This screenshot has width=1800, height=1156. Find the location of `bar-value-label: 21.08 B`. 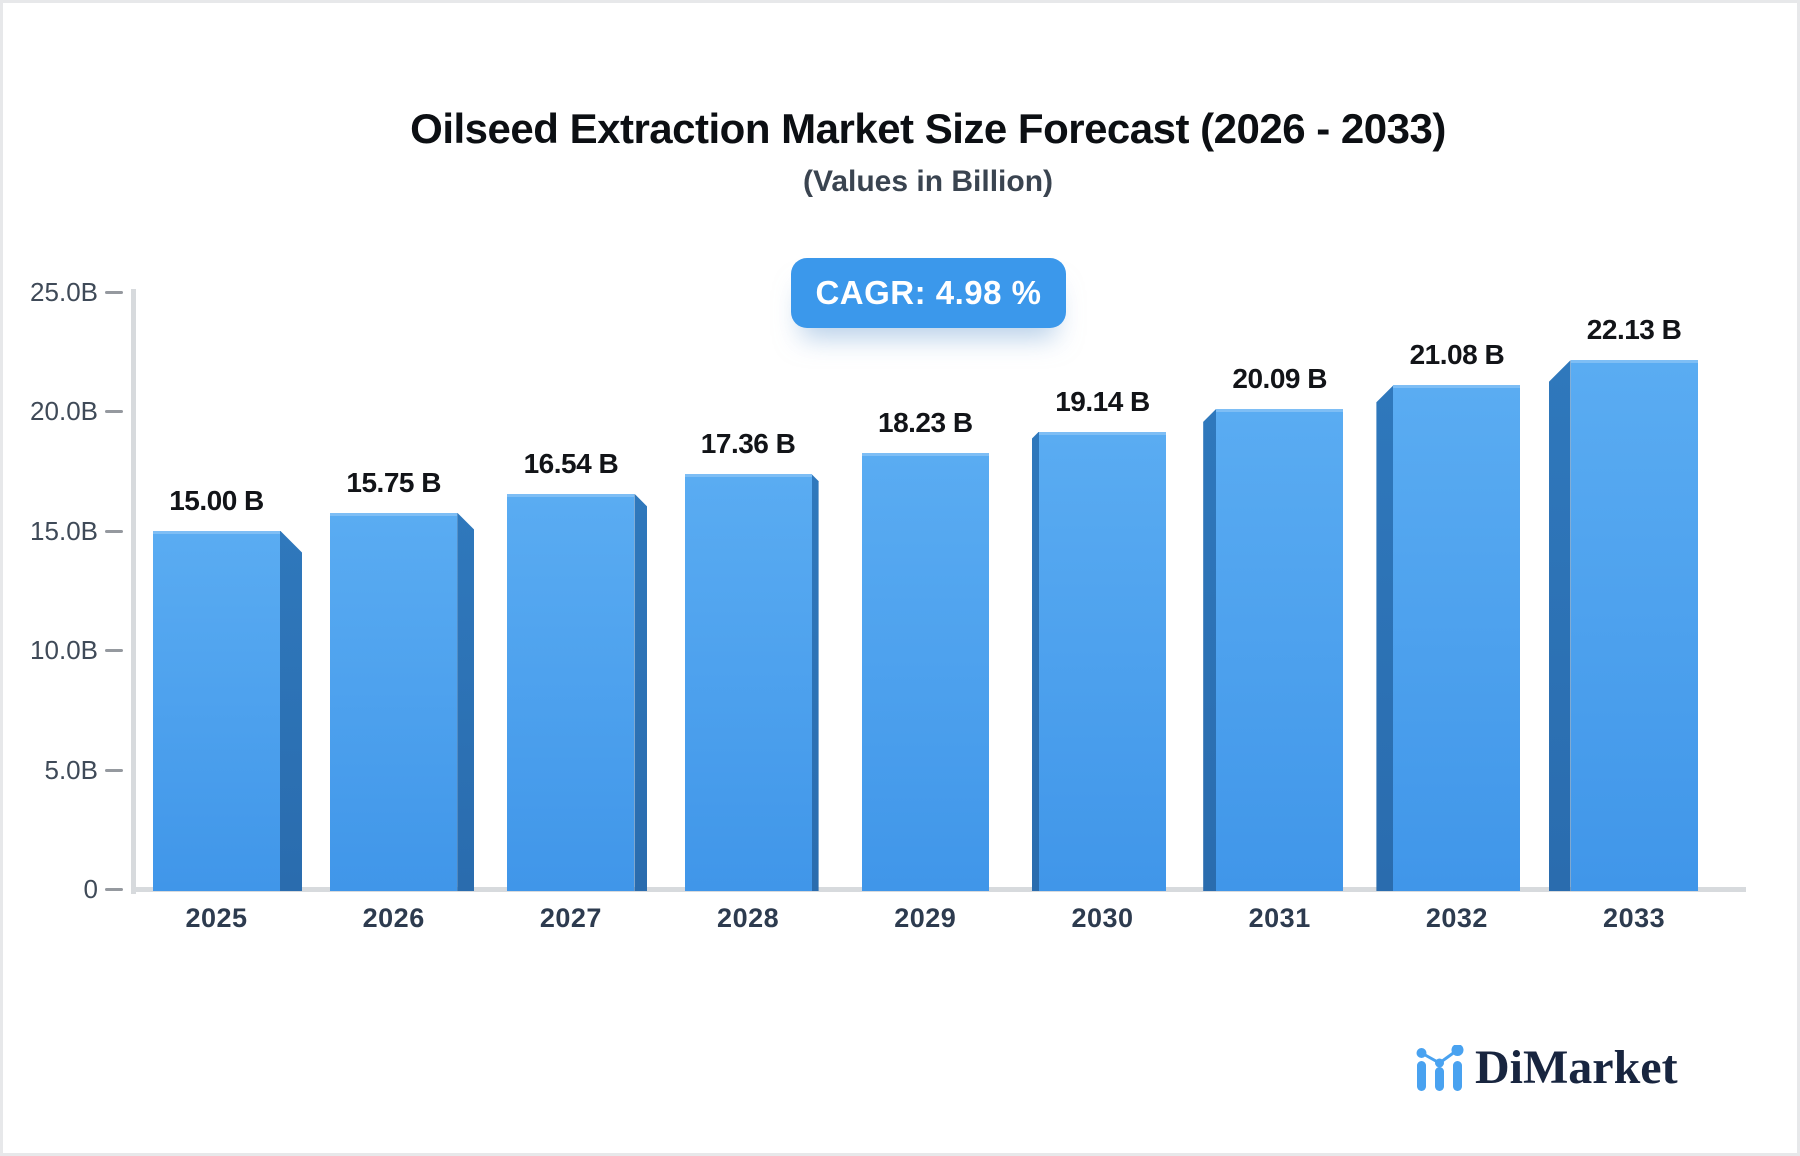

bar-value-label: 21.08 B is located at coordinates (1457, 355).